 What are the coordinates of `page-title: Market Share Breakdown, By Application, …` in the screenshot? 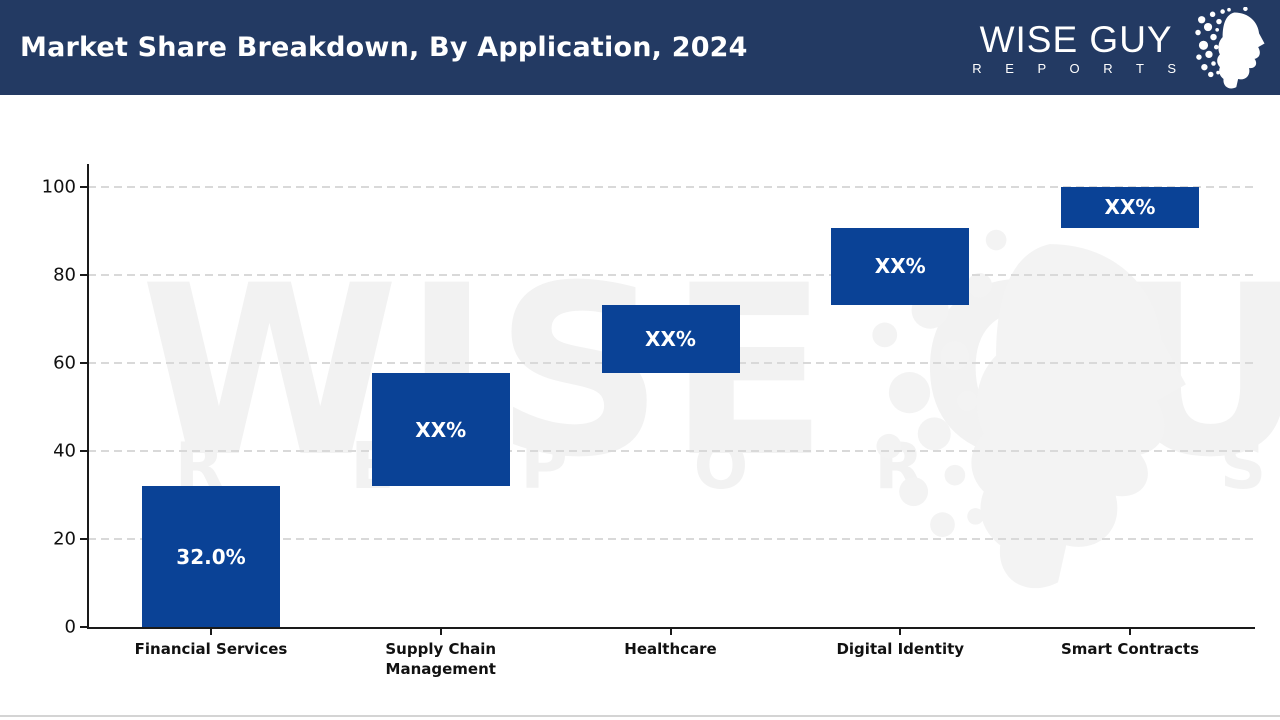 It's located at (384, 47).